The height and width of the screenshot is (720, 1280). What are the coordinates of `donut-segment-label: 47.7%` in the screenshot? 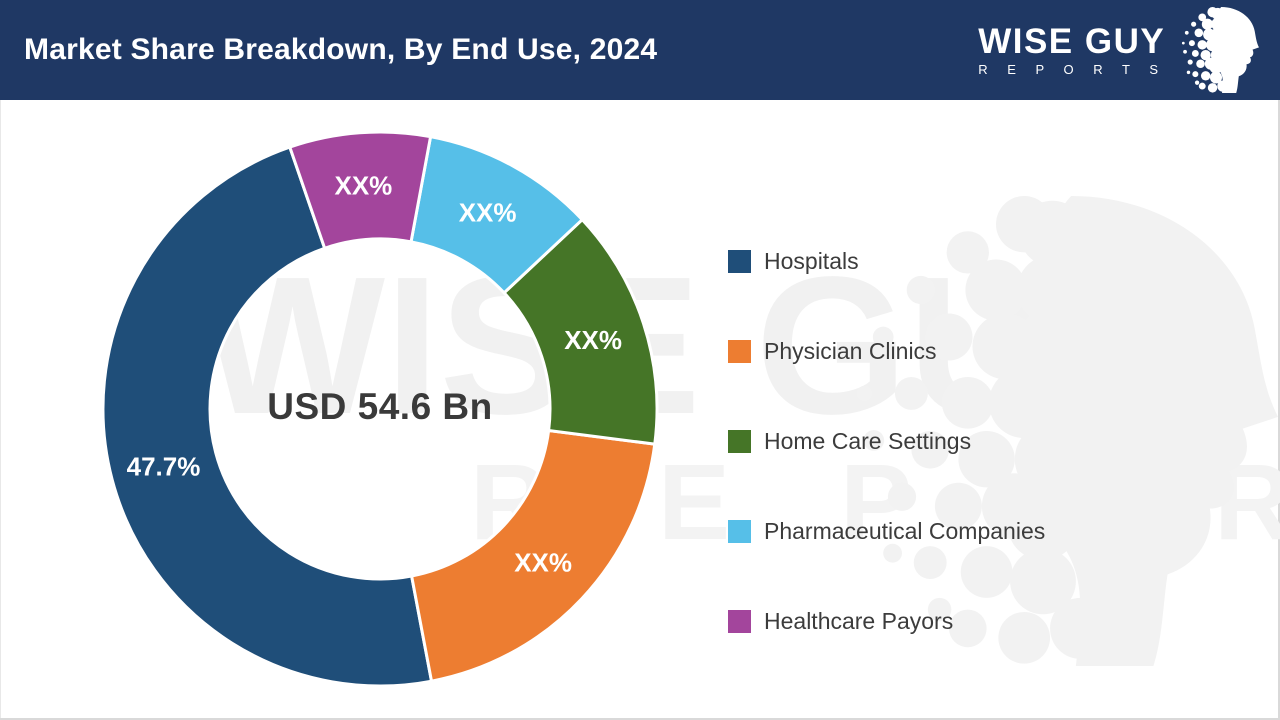 It's located at (164, 466).